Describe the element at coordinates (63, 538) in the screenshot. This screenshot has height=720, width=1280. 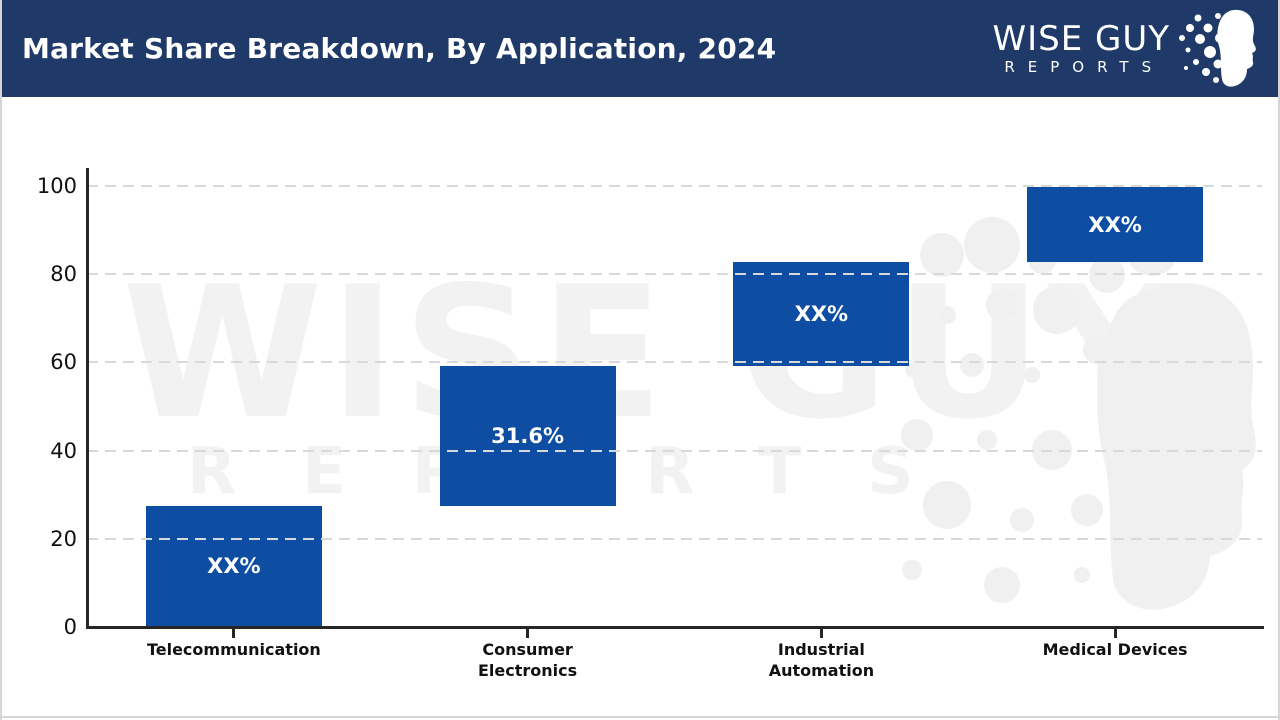
I see `y-tick-label: 20` at that location.